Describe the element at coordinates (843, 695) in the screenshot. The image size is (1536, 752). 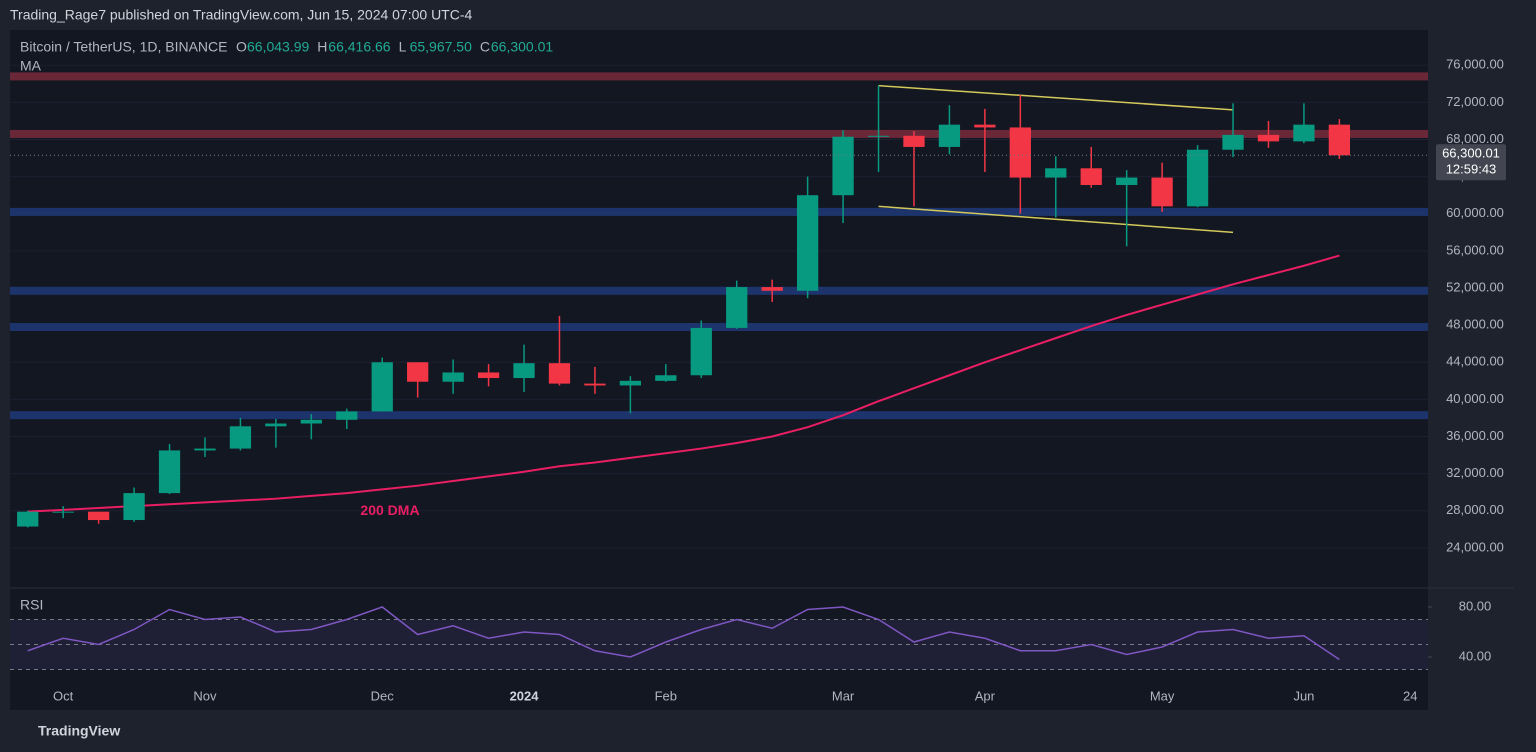
I see `x-tick-label: Mar` at that location.